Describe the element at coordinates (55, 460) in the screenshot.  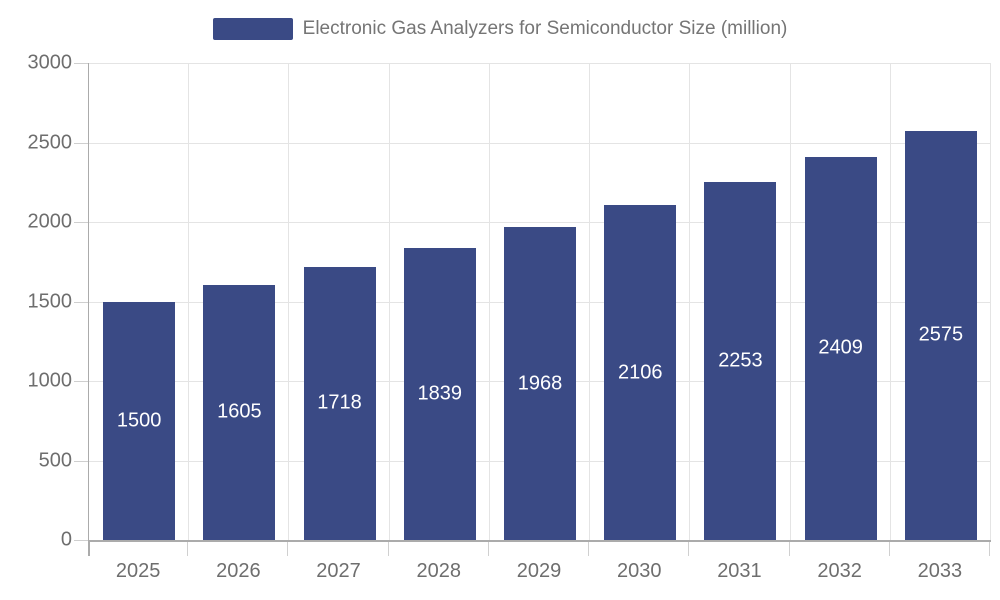
I see `y-axis-tick-label: 500` at that location.